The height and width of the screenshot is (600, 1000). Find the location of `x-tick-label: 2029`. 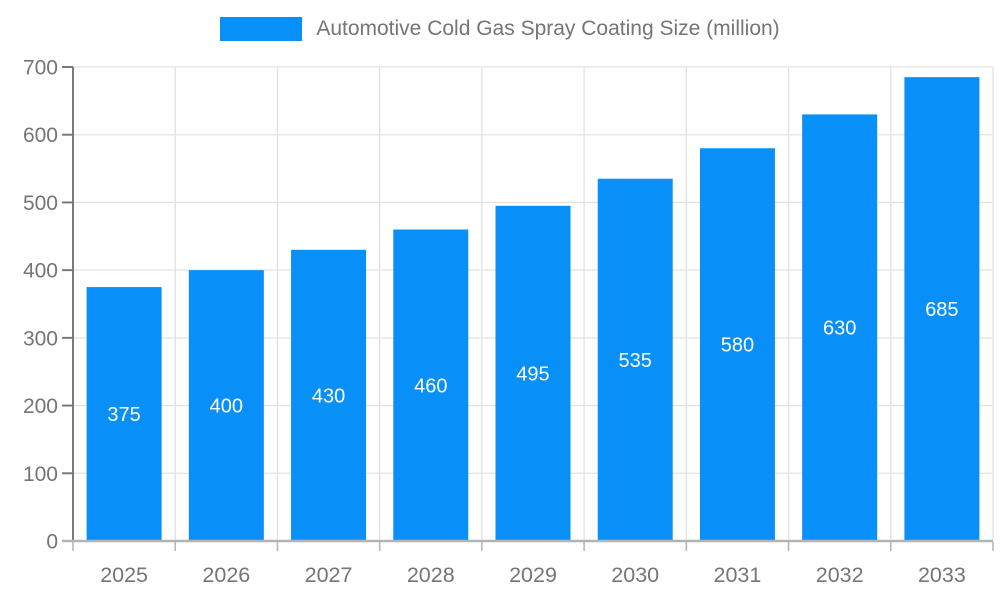

x-tick-label: 2029 is located at coordinates (533, 575).